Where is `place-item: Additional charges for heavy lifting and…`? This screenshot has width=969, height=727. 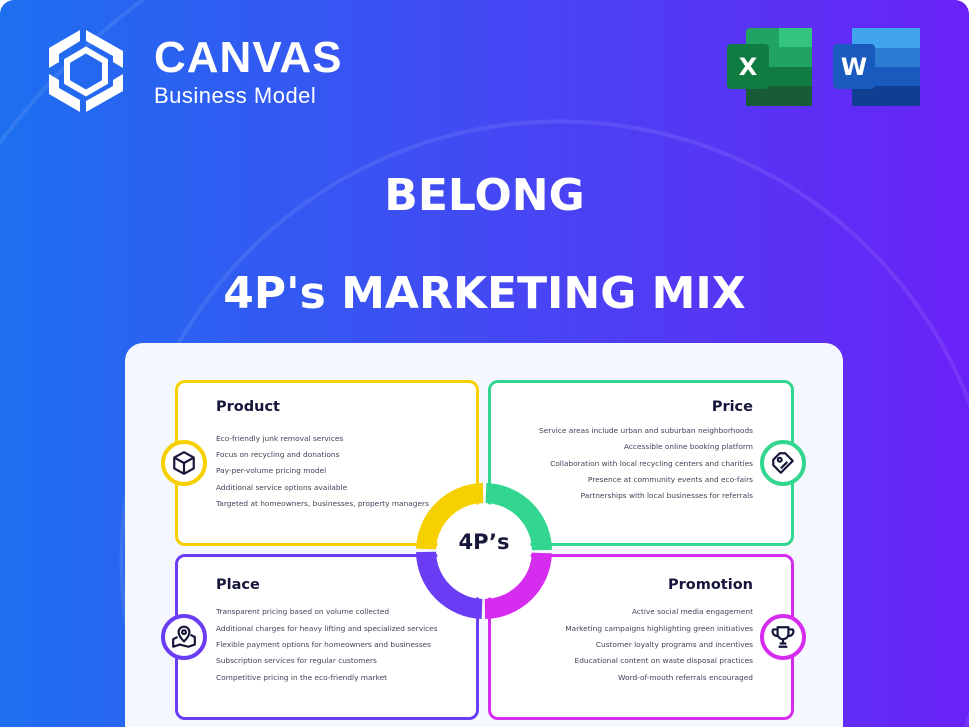
place-item: Additional charges for heavy lifting and… is located at coordinates (327, 628).